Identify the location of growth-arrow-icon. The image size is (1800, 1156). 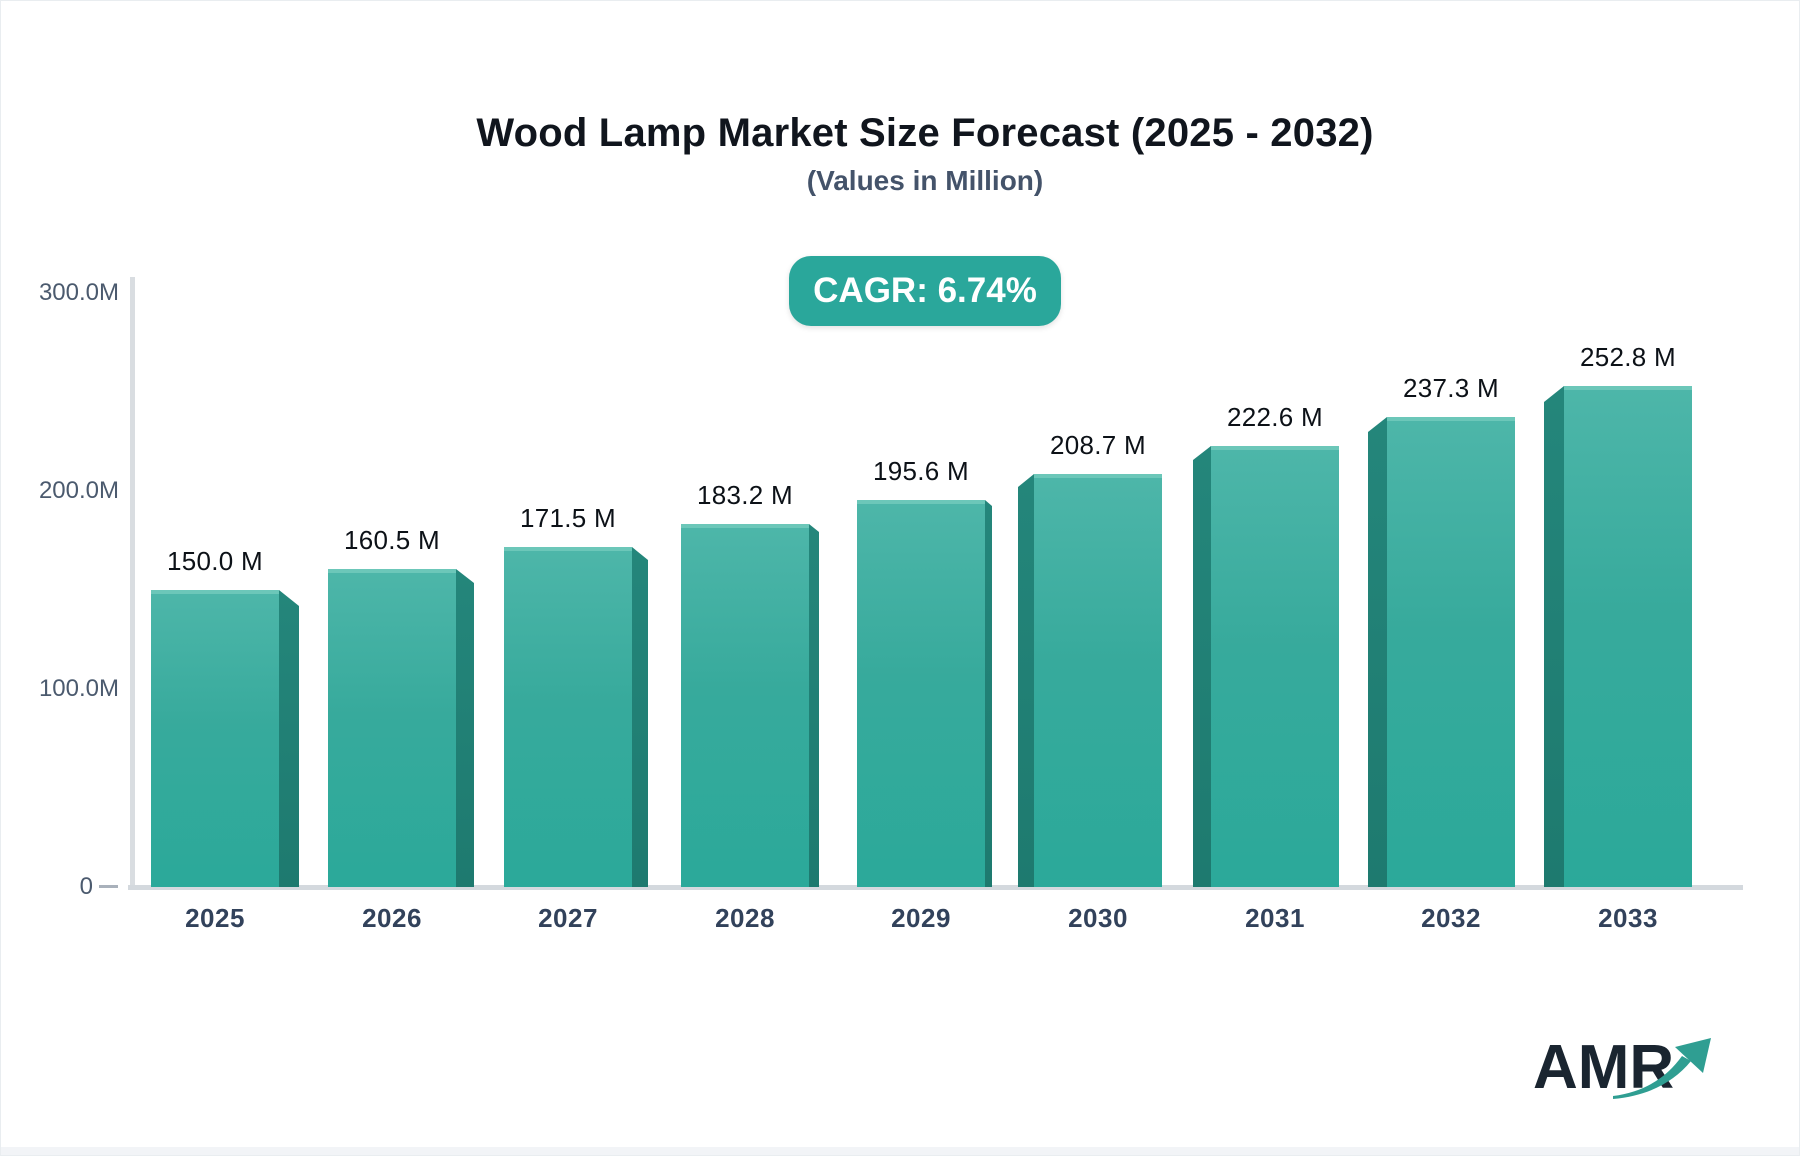
(1662, 1068).